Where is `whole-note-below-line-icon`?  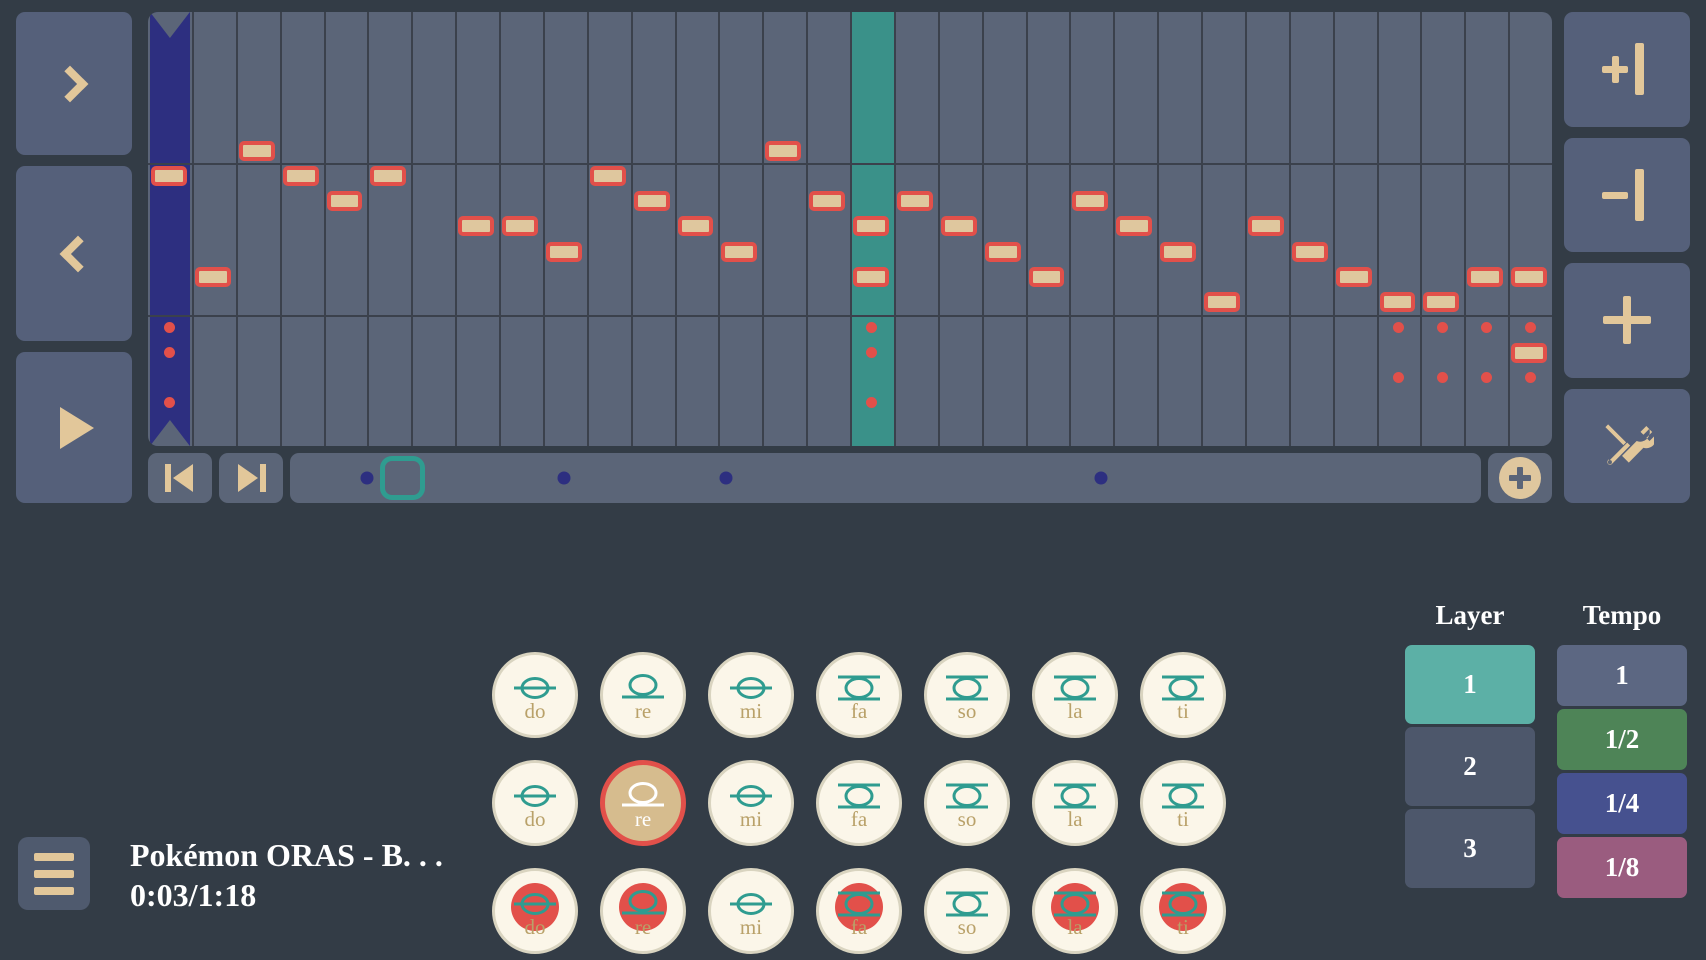 whole-note-below-line-icon is located at coordinates (643, 796).